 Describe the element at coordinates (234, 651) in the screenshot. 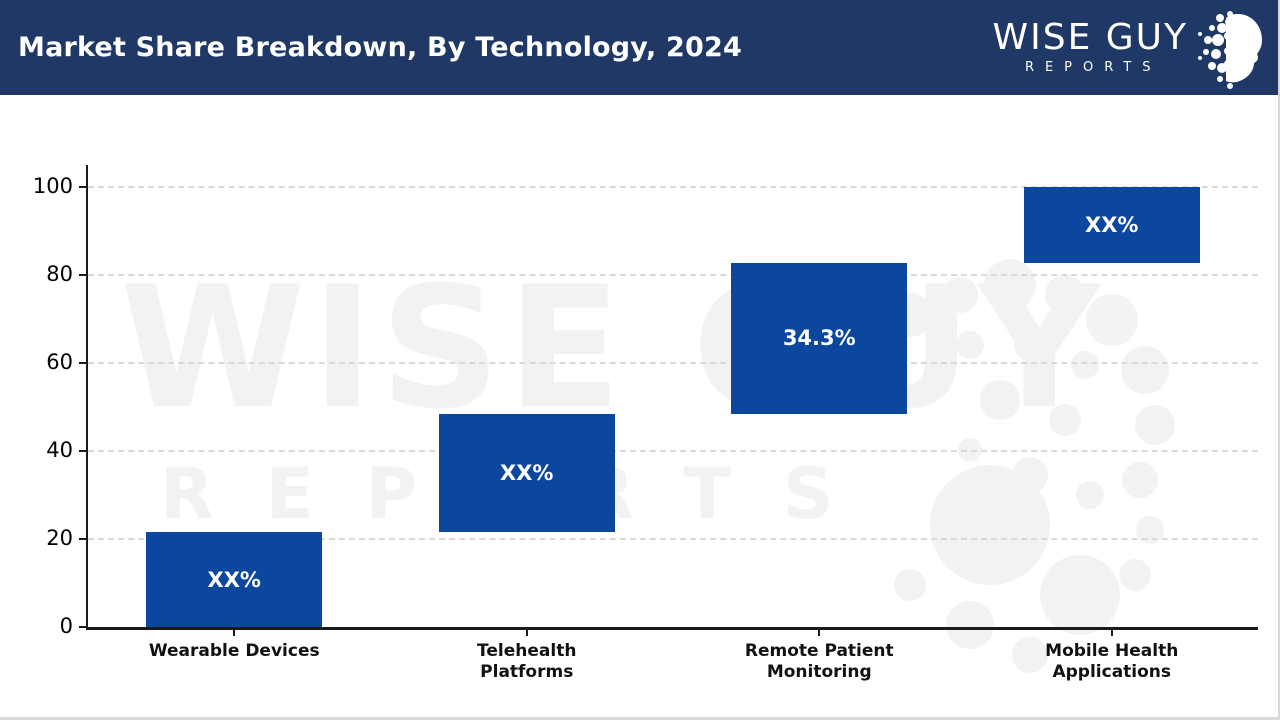

I see `x-category-label: Wearable Devices` at that location.